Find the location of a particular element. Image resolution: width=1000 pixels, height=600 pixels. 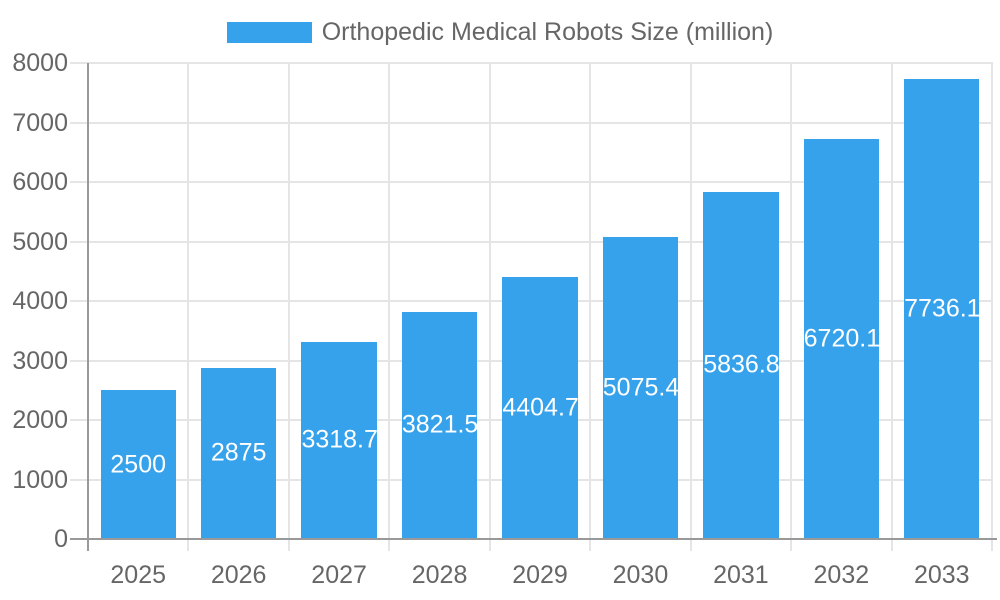

x-tick-label: 2025 is located at coordinates (138, 575).